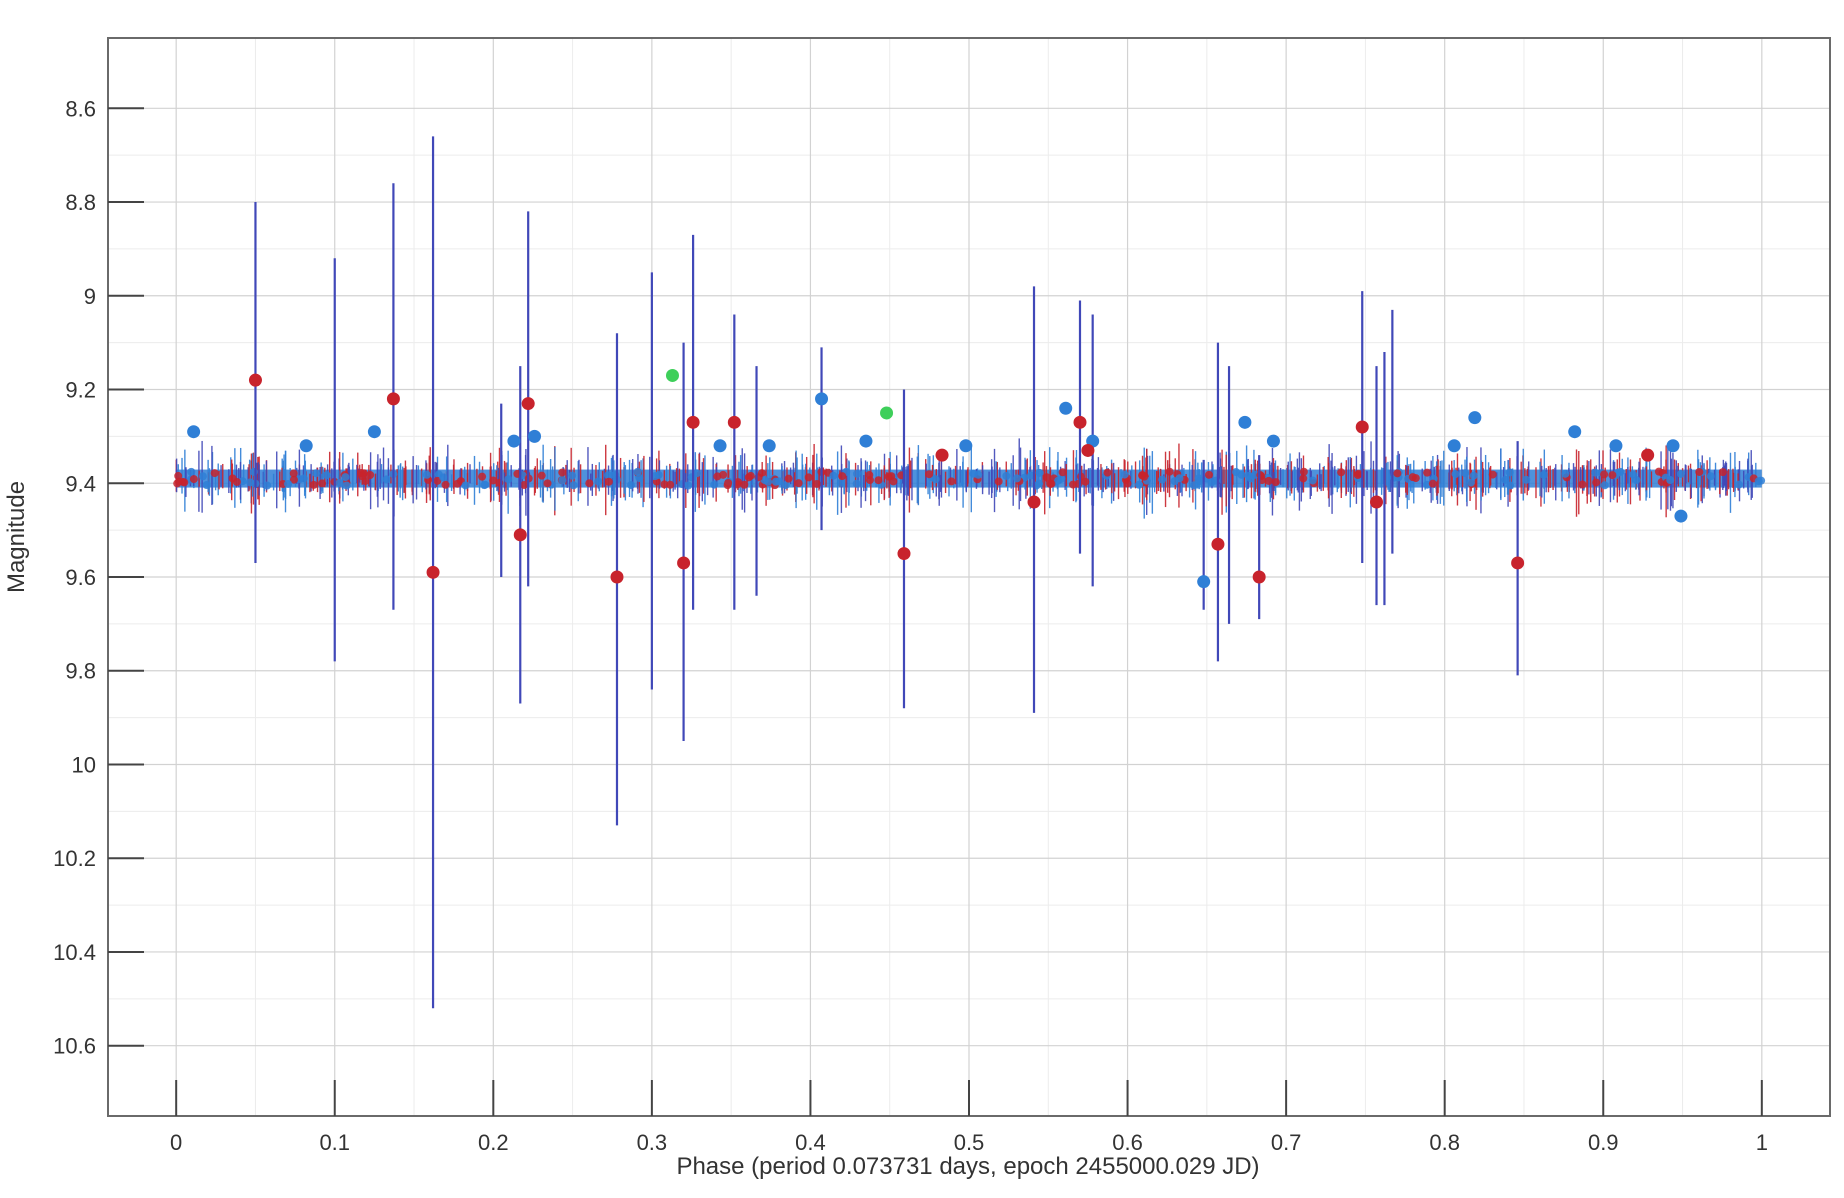 Image resolution: width=1844 pixels, height=1198 pixels. What do you see at coordinates (84, 764) in the screenshot?
I see `y-tick-label: 10` at bounding box center [84, 764].